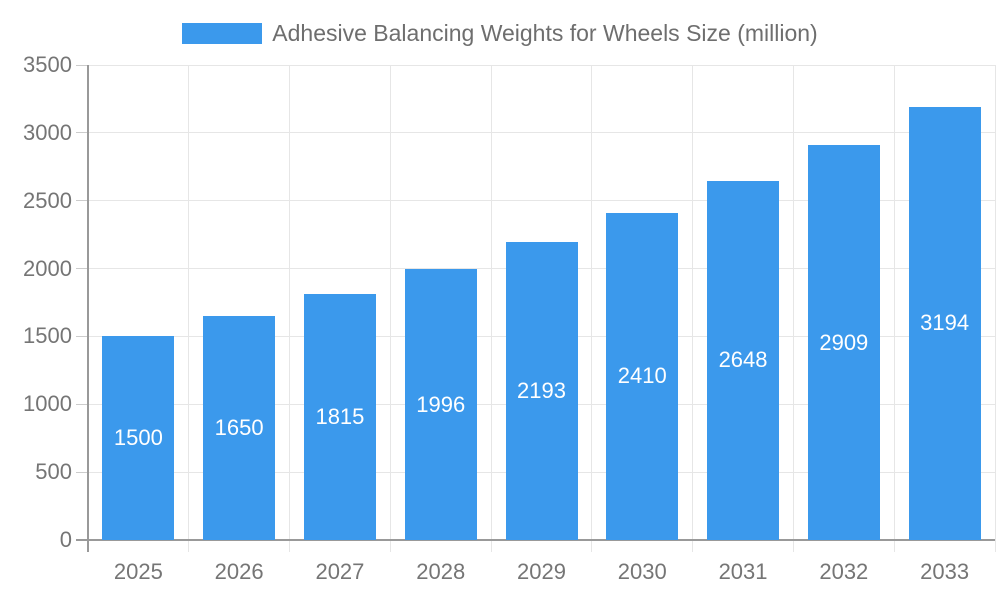  I want to click on bar-value-label: 1996, so click(441, 404).